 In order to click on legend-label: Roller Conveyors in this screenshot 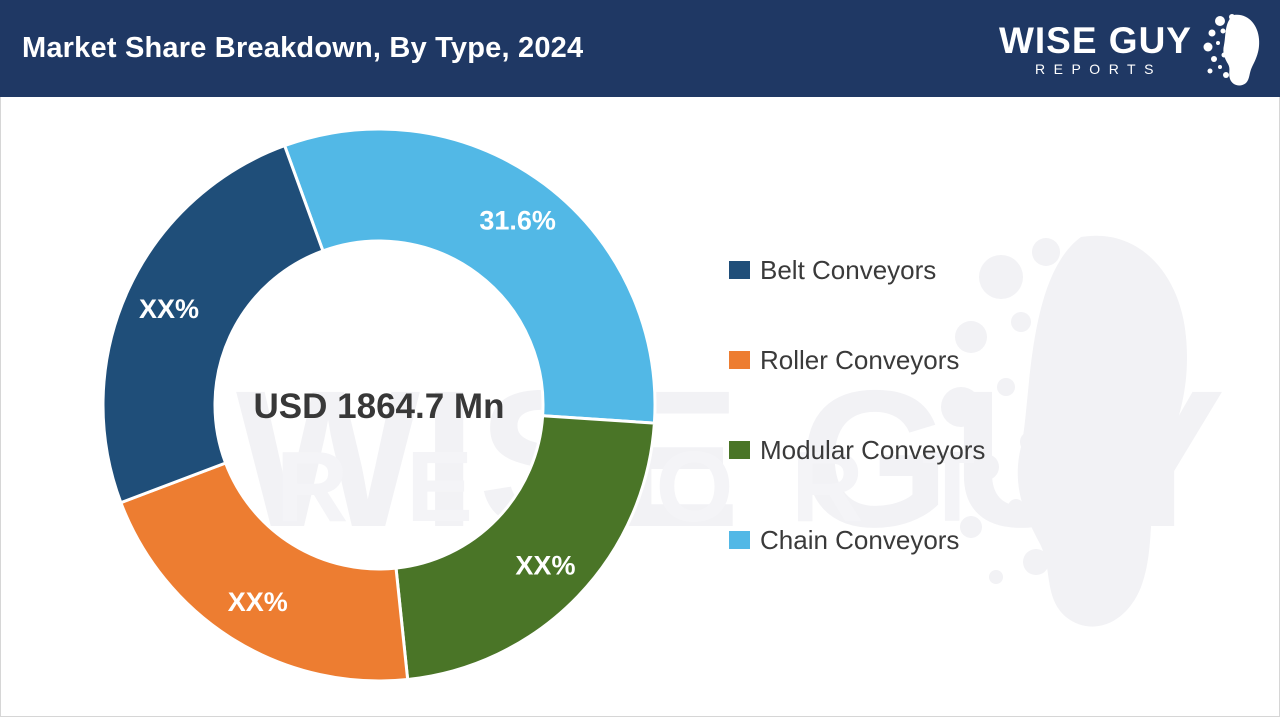, I will do `click(860, 359)`.